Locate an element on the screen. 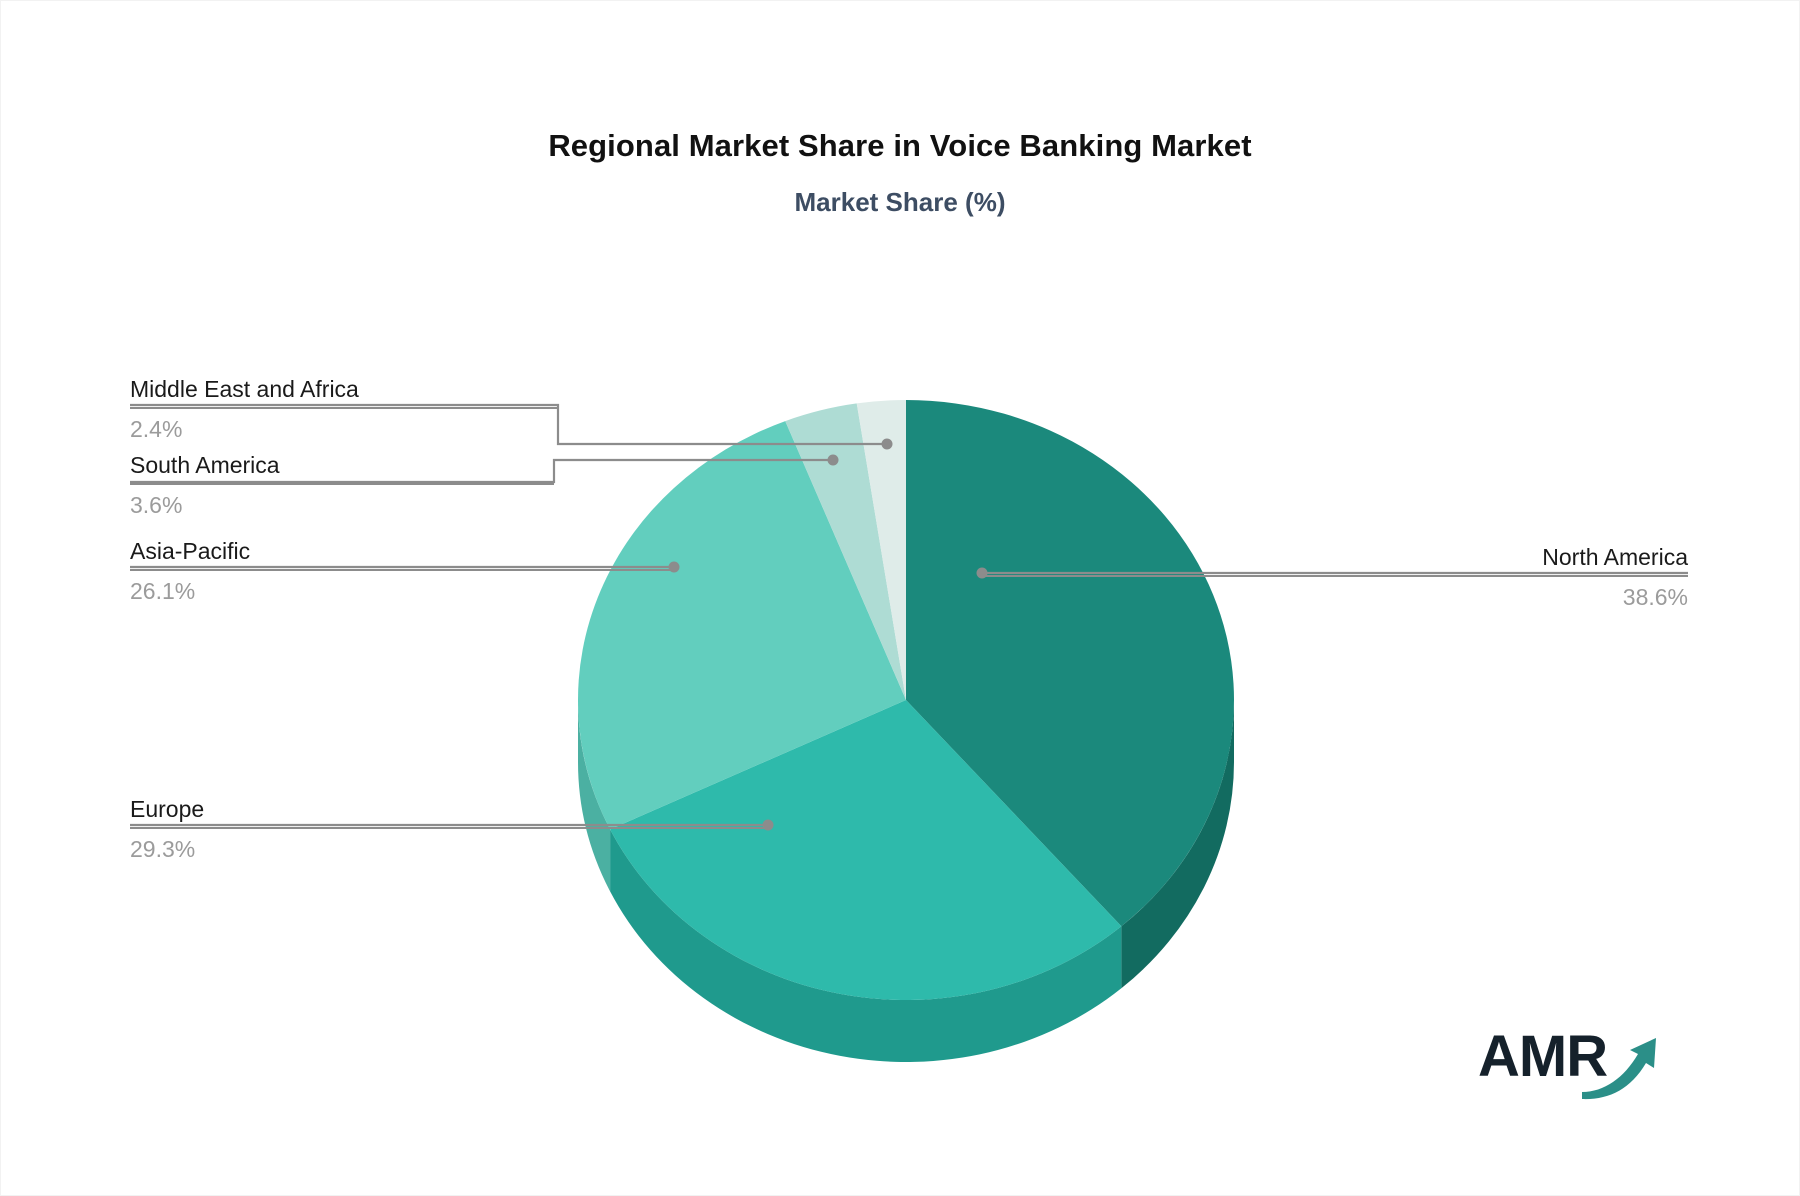 The width and height of the screenshot is (1800, 1196). label-north-america: North America 38.6% is located at coordinates (1335, 577).